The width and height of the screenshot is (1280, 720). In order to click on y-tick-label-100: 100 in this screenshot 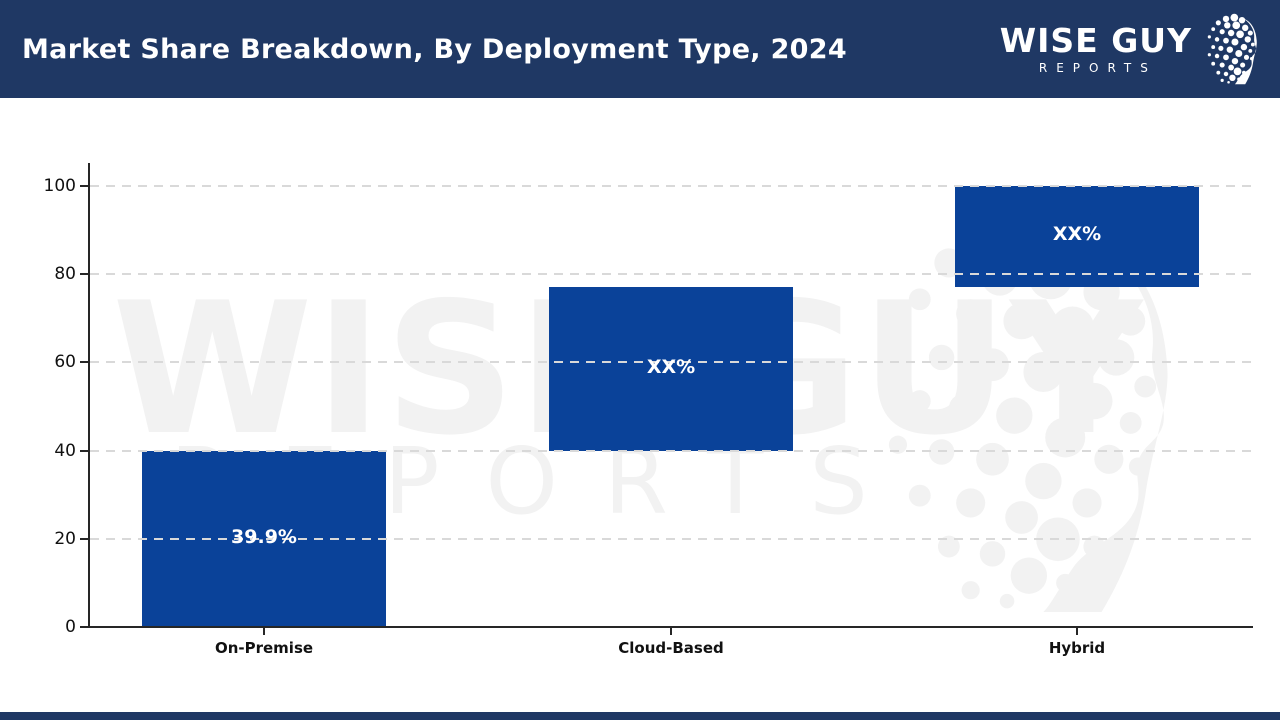, I will do `click(59, 186)`.